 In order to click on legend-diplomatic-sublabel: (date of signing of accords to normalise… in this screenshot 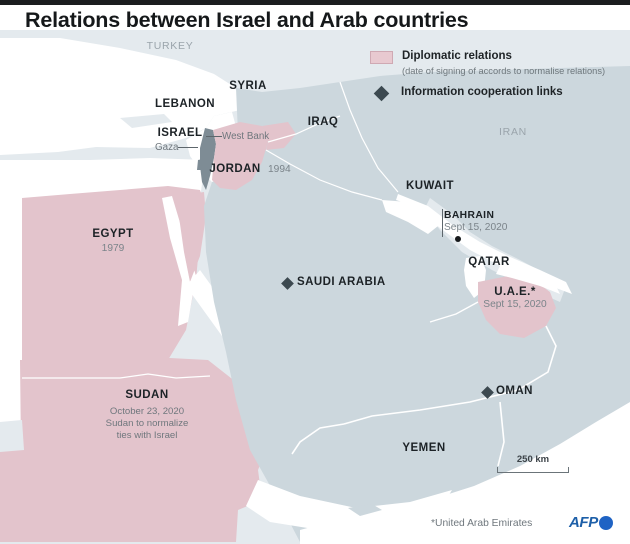, I will do `click(504, 71)`.